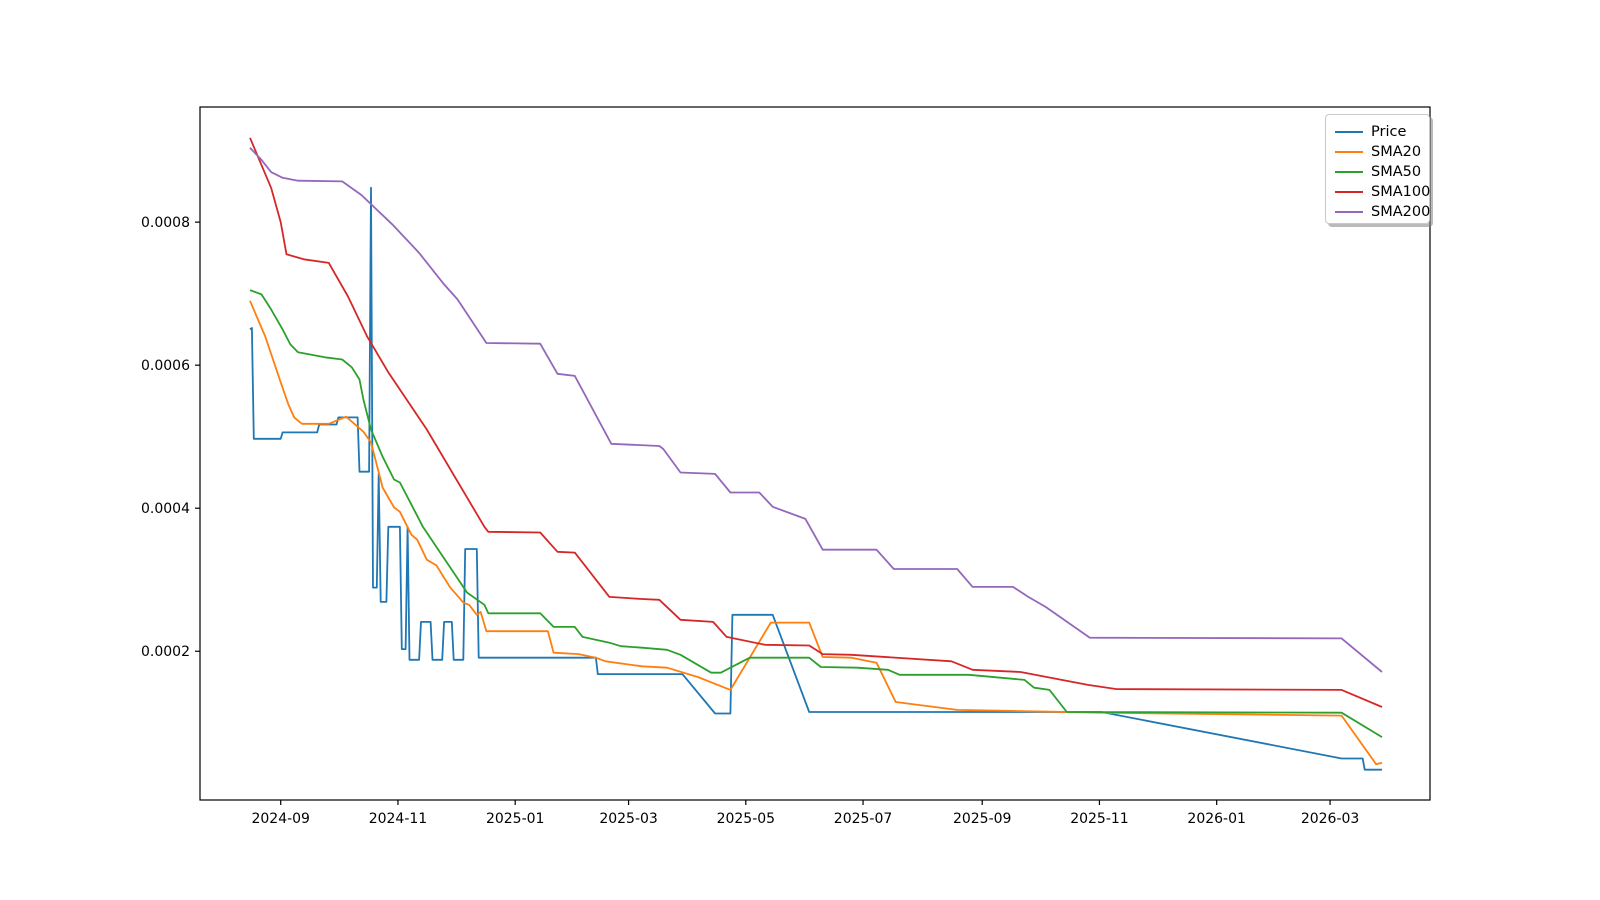 This screenshot has width=1600, height=900. What do you see at coordinates (1349, 132) in the screenshot?
I see `legend-swatch-price` at bounding box center [1349, 132].